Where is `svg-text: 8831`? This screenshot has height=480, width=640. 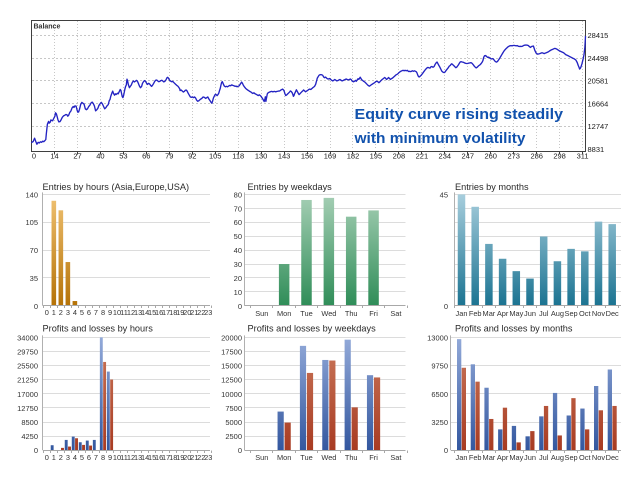
svg-text: 8831 is located at coordinates (596, 149).